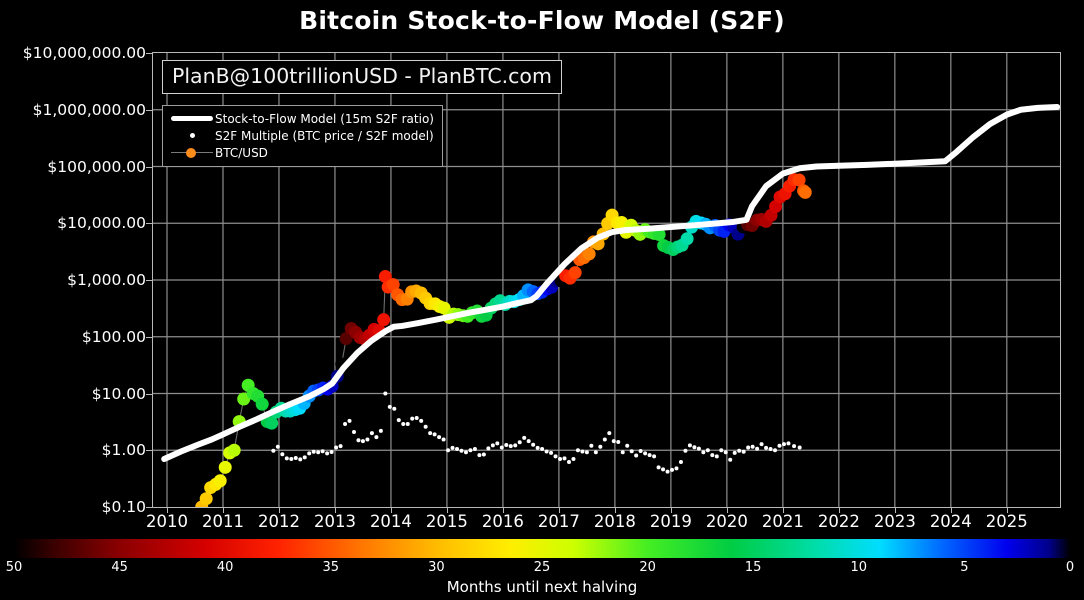 The image size is (1084, 600). I want to click on y-axis-tick-label: $1.00, so click(123, 450).